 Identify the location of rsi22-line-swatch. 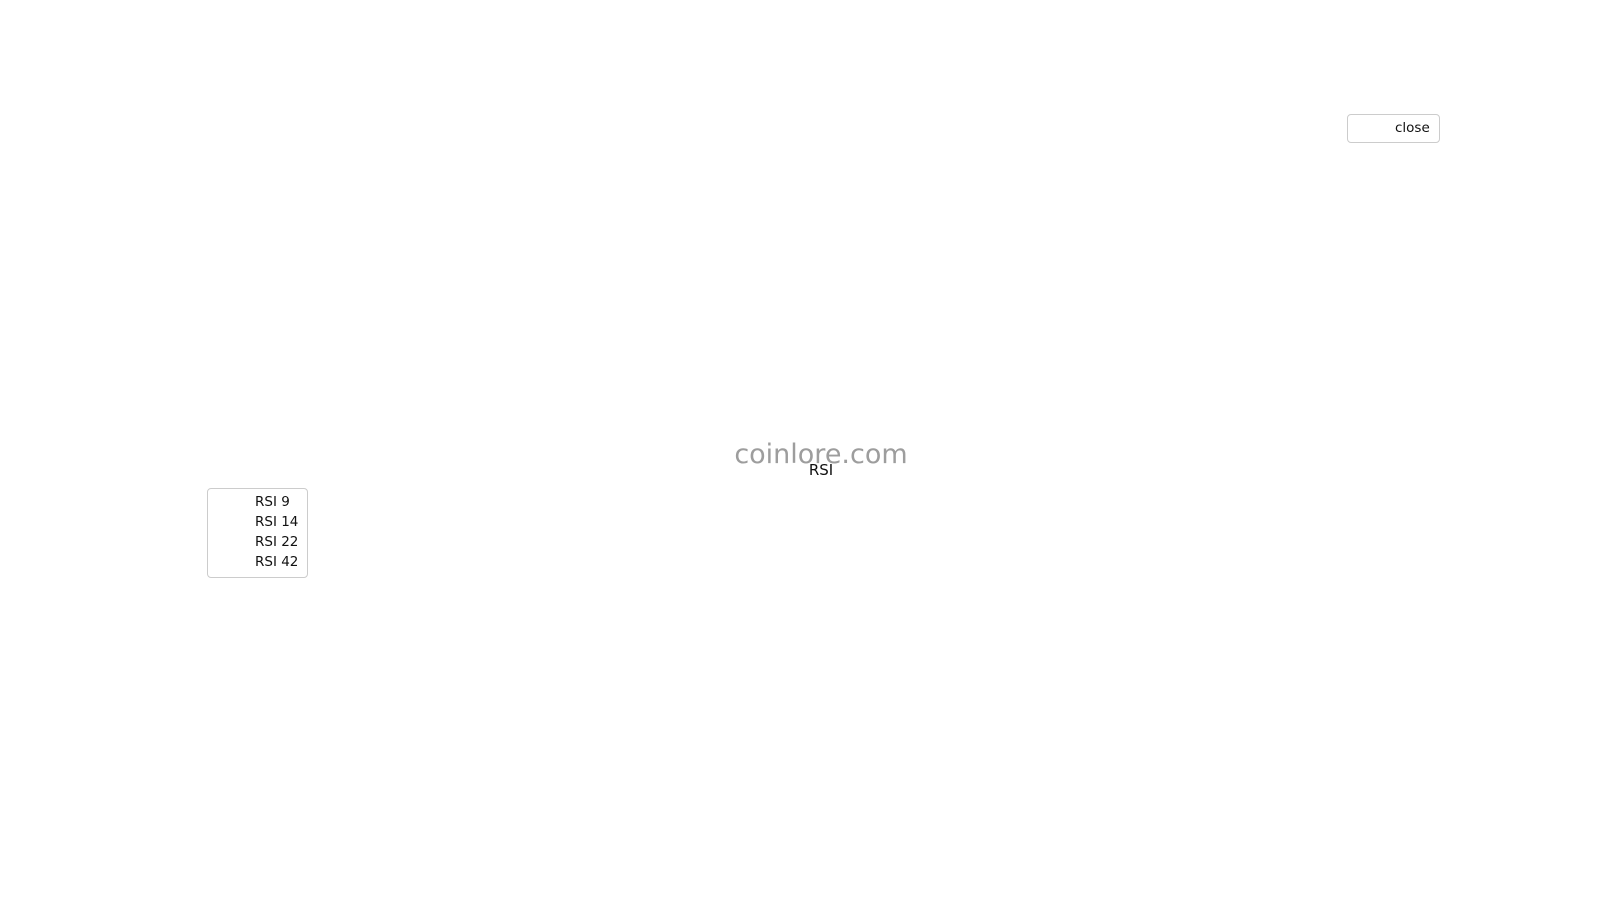
(231, 543).